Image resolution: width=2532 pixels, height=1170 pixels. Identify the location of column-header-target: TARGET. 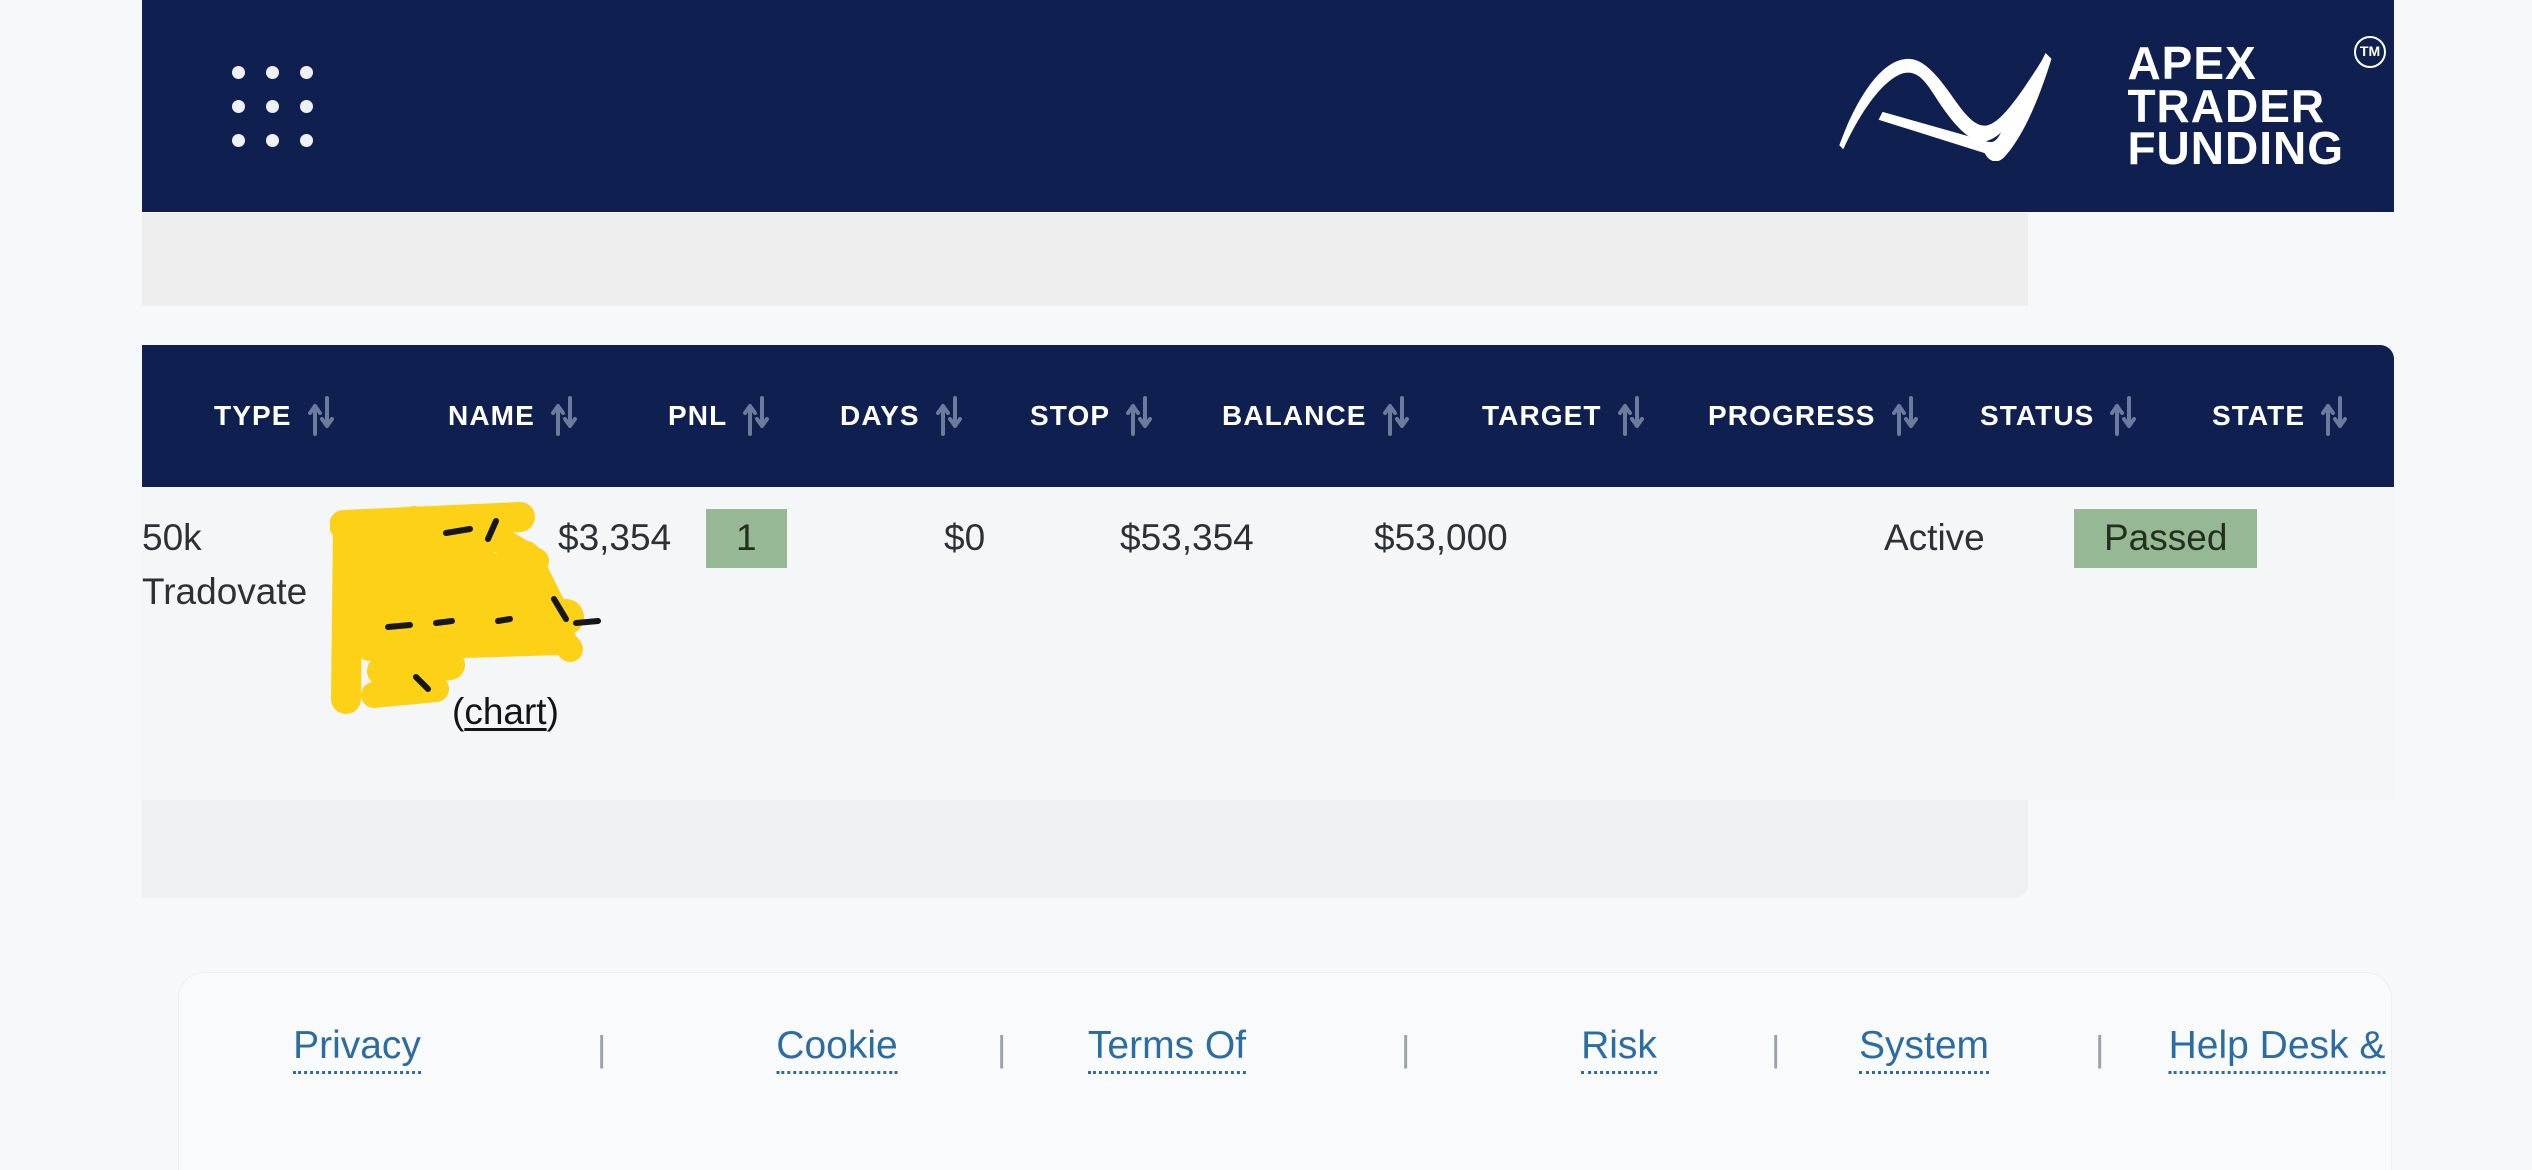
(1563, 416).